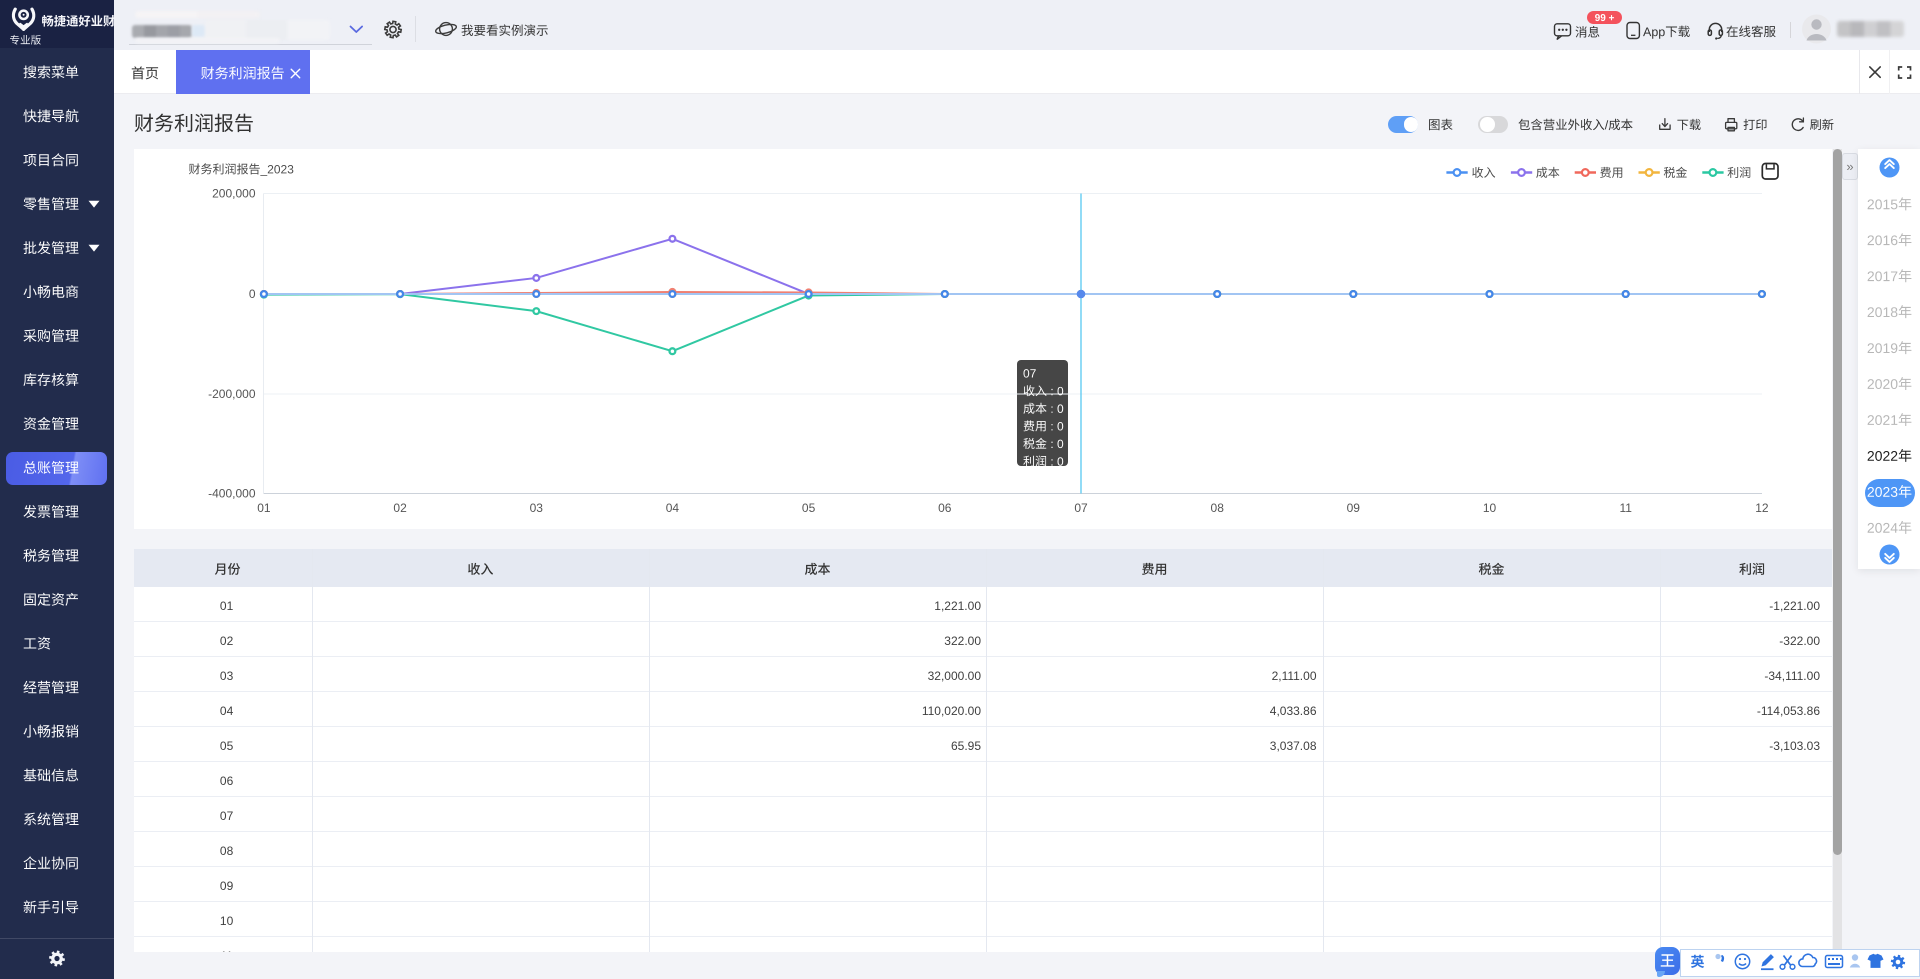  What do you see at coordinates (232, 494) in the screenshot?
I see `svg-text: -400,000` at bounding box center [232, 494].